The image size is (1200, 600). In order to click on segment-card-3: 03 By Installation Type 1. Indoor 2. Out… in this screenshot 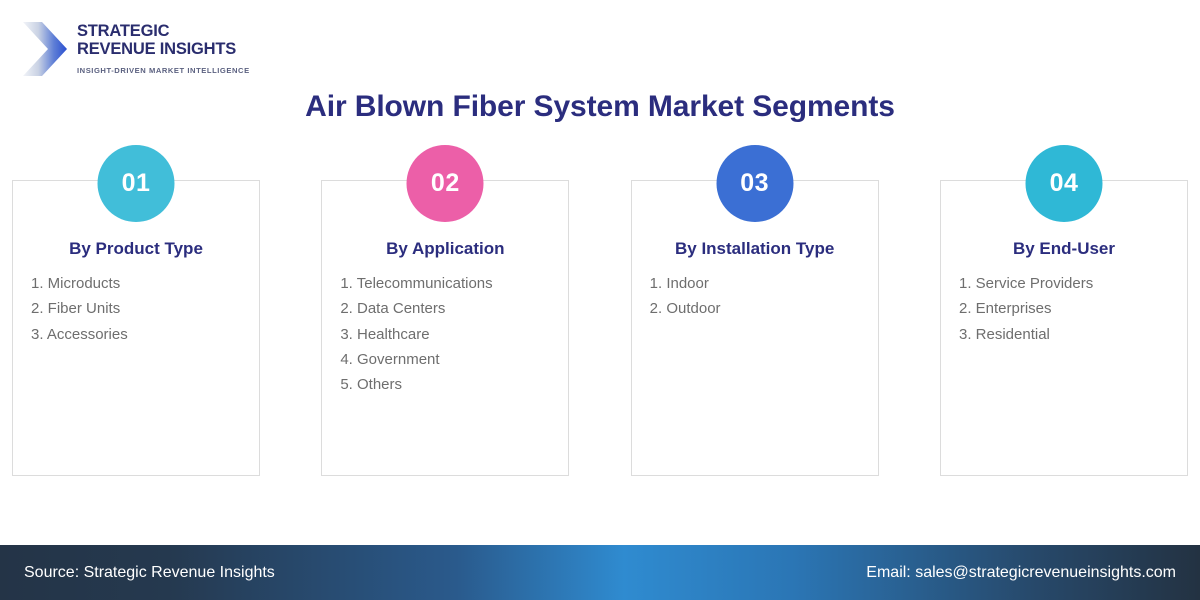, I will do `click(754, 310)`.